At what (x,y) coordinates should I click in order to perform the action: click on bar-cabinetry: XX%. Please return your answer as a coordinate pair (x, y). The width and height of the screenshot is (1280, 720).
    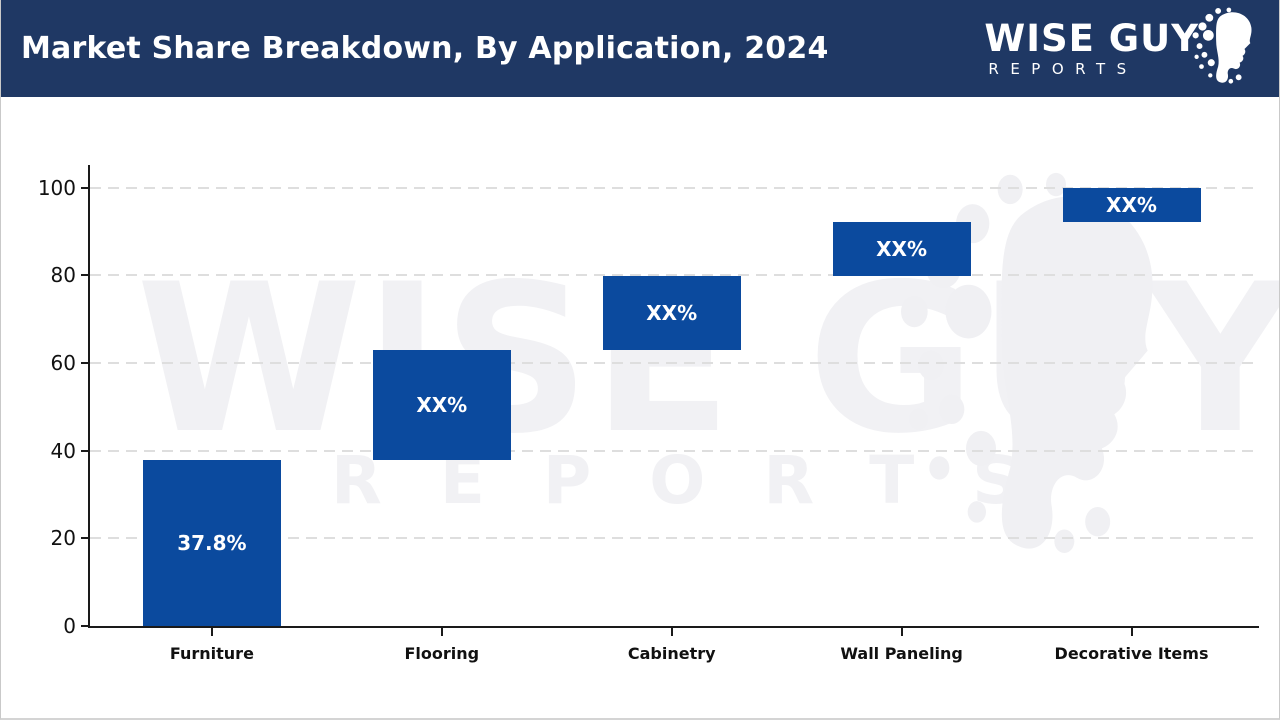
    Looking at the image, I should click on (671, 313).